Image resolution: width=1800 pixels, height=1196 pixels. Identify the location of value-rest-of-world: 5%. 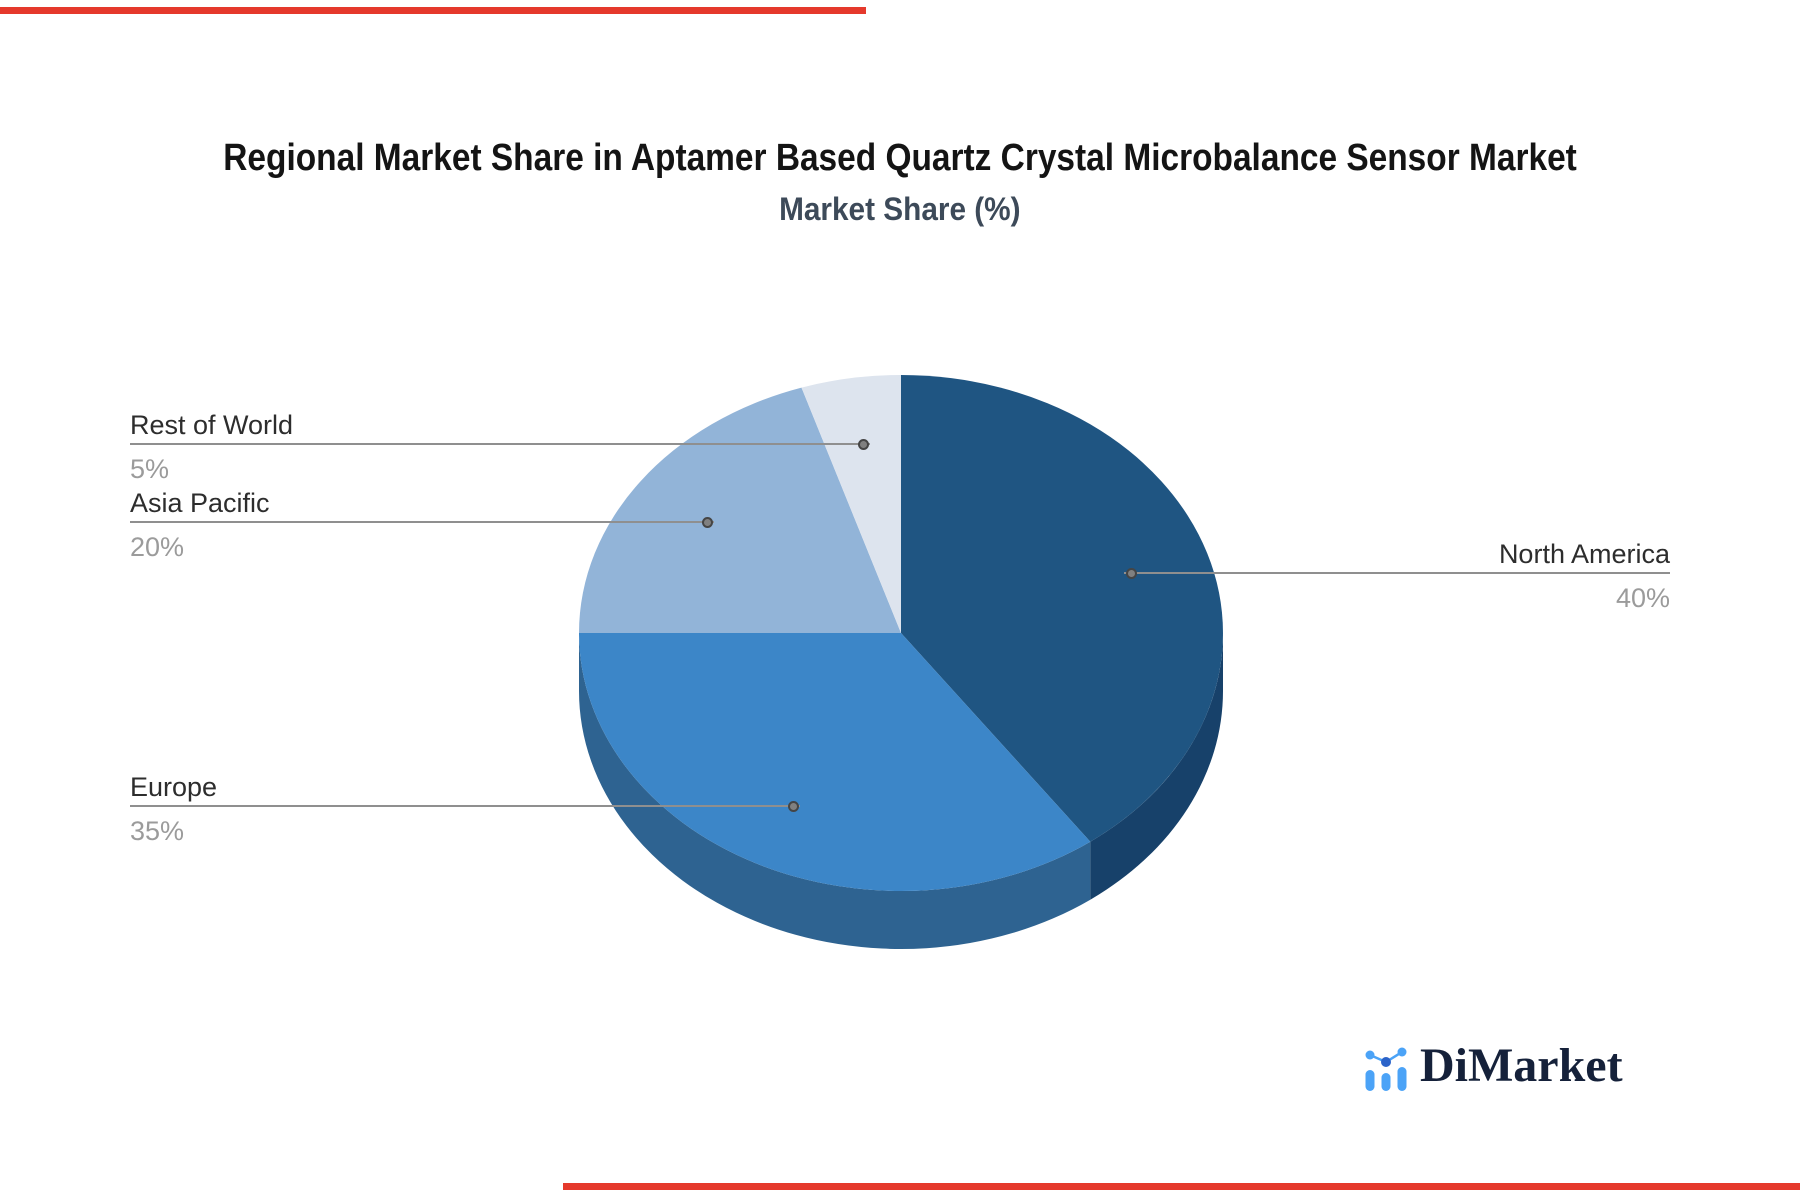
(150, 469).